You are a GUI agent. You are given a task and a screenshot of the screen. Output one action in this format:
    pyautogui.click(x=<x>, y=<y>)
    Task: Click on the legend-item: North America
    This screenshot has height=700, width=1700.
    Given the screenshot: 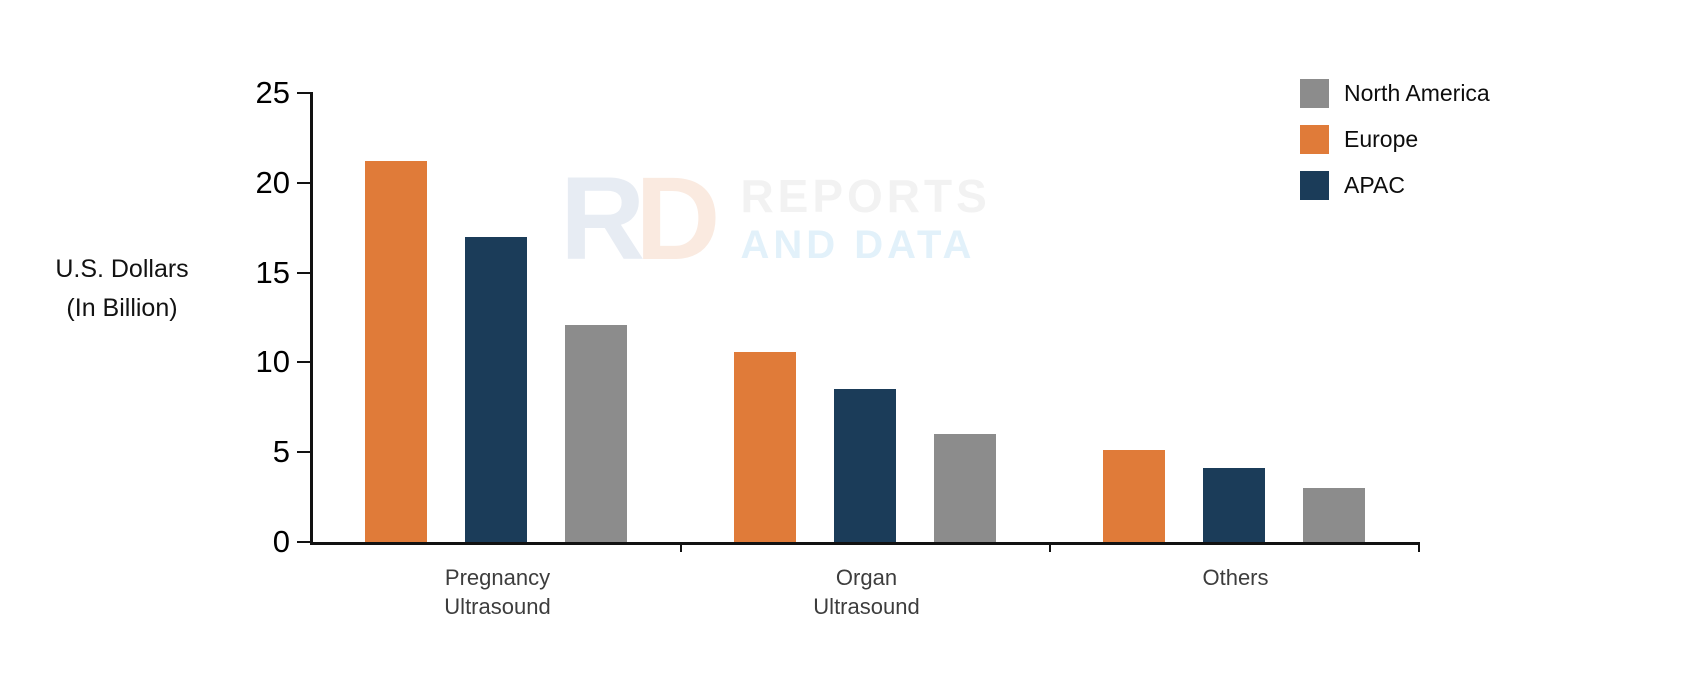 What is the action you would take?
    pyautogui.click(x=1395, y=93)
    